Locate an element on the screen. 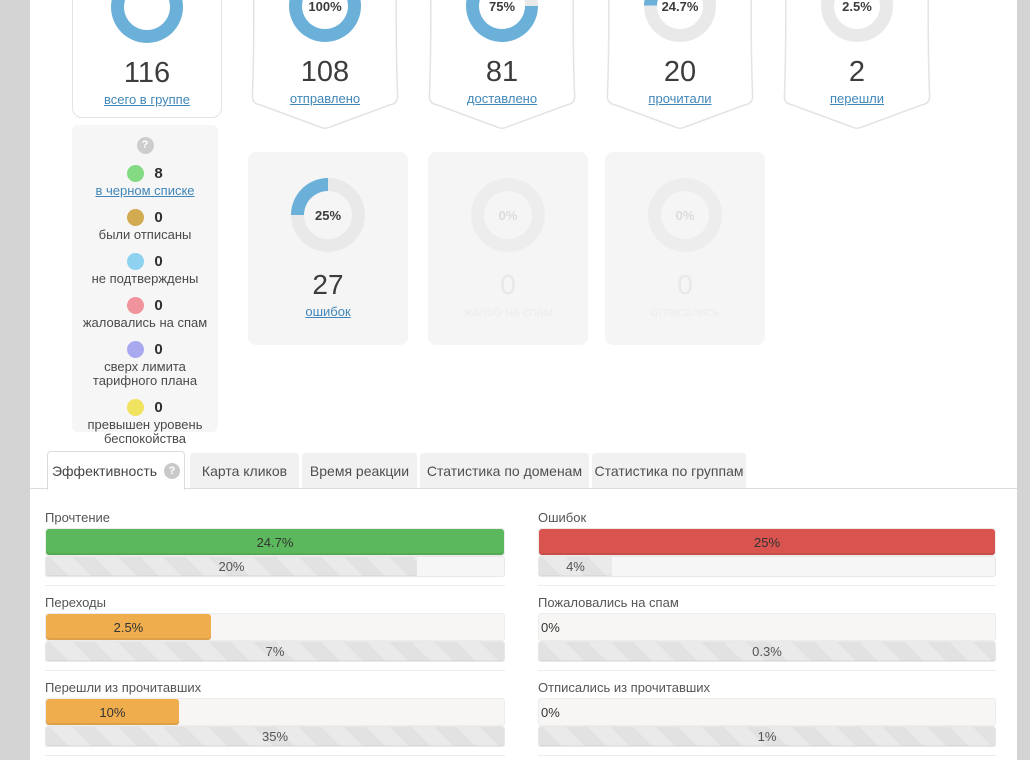 The height and width of the screenshot is (760, 1030). clicked-link: перешли is located at coordinates (856, 98).